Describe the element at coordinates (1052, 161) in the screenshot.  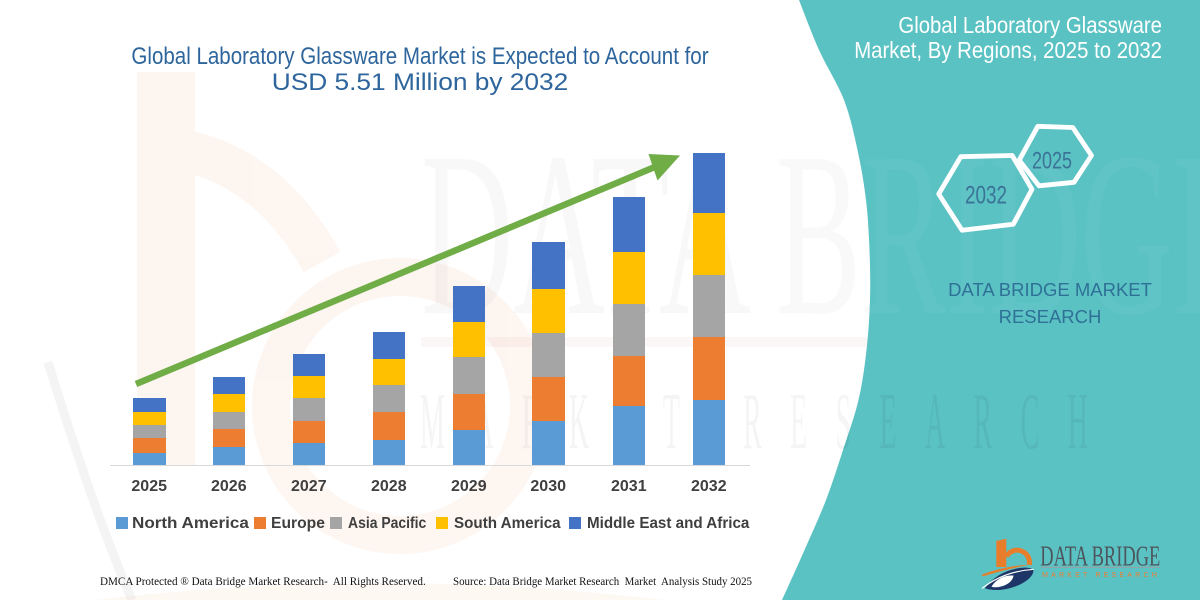
I see `svg-text: 2025` at that location.